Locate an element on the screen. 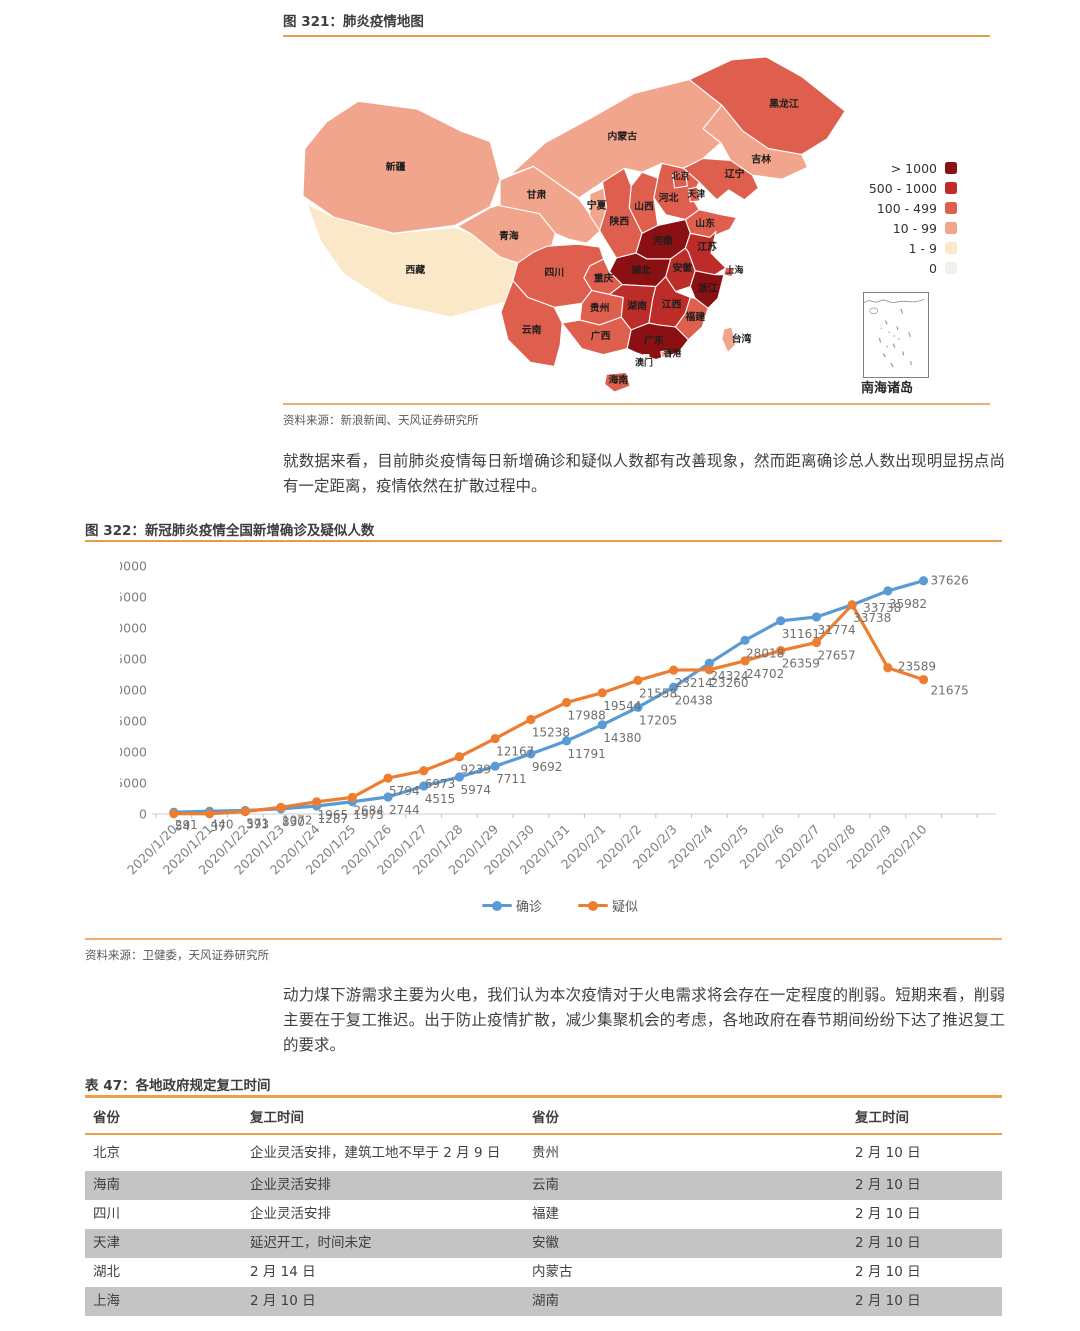 This screenshot has width=1080, height=1331. chart-legend-item-确诊: 确诊 is located at coordinates (511, 905).